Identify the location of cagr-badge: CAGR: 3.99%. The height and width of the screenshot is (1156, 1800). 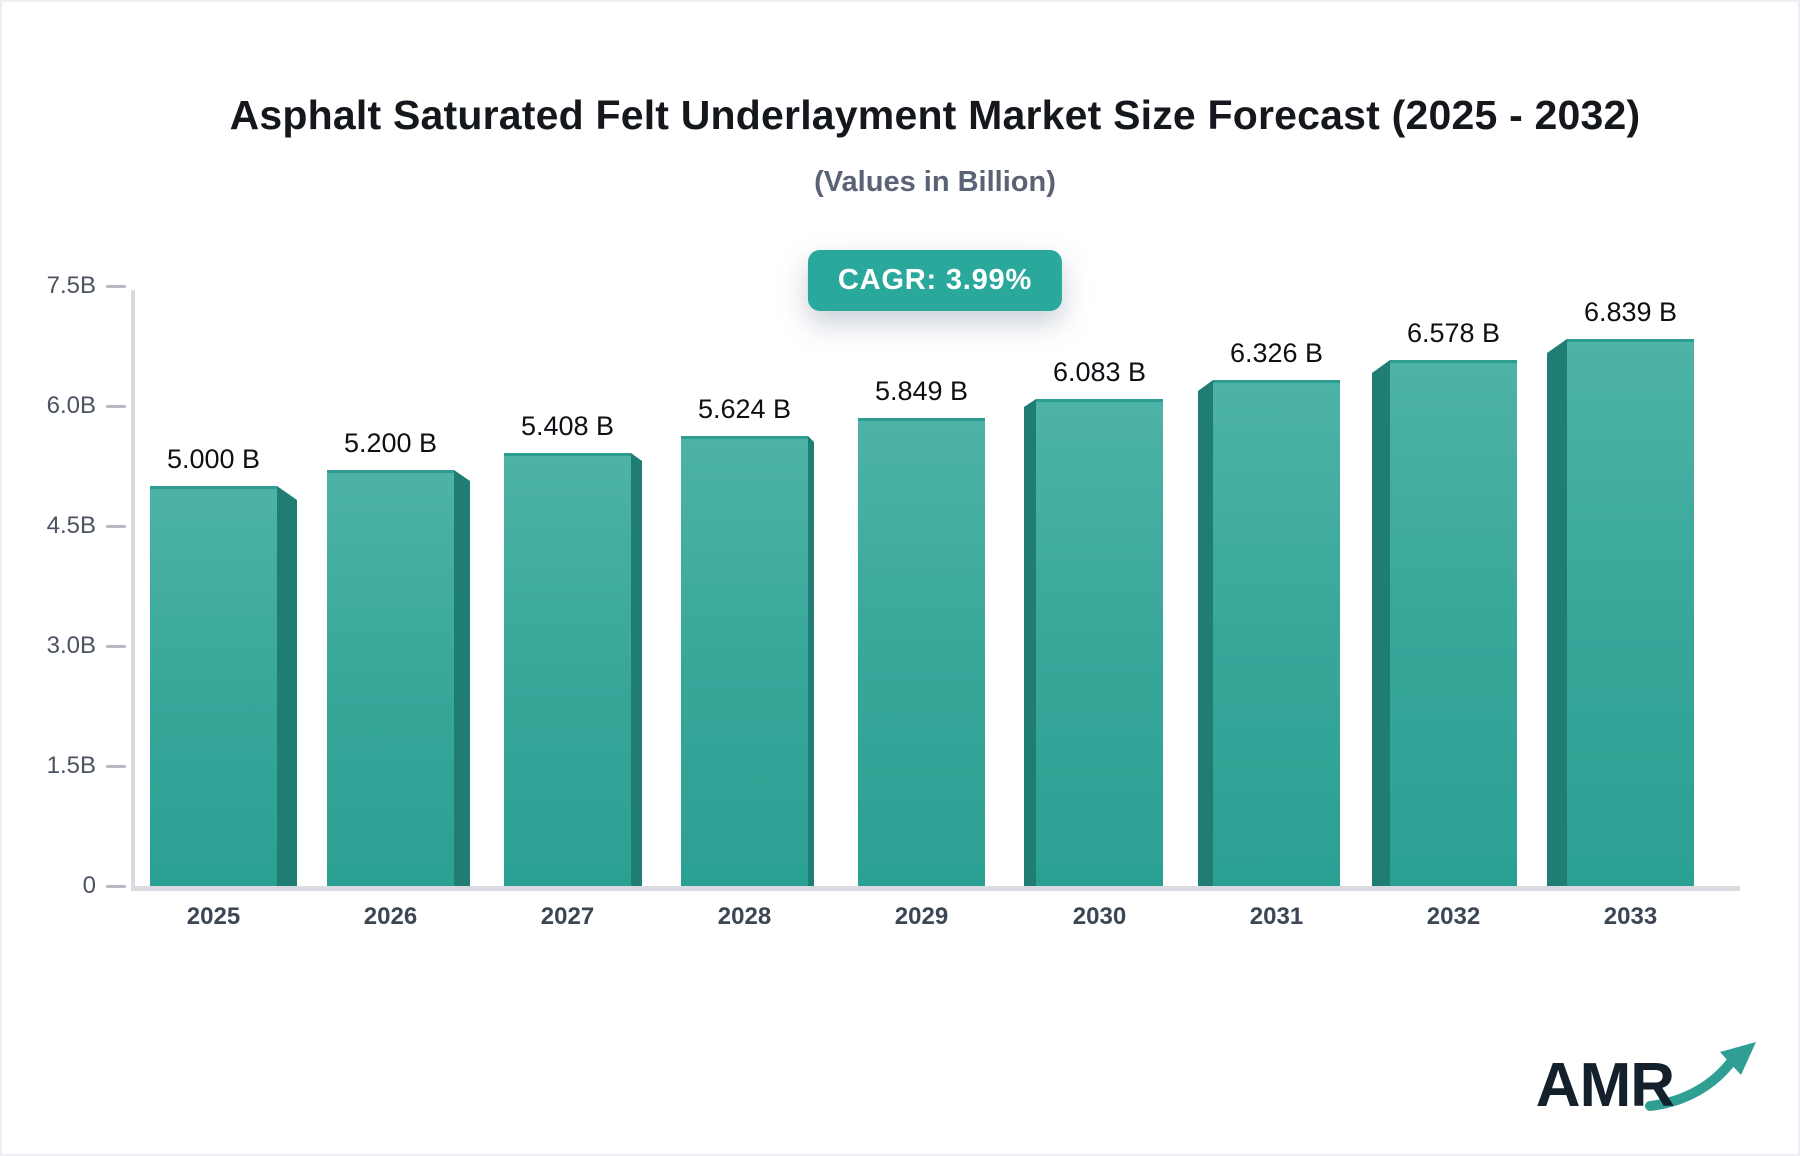
(935, 280).